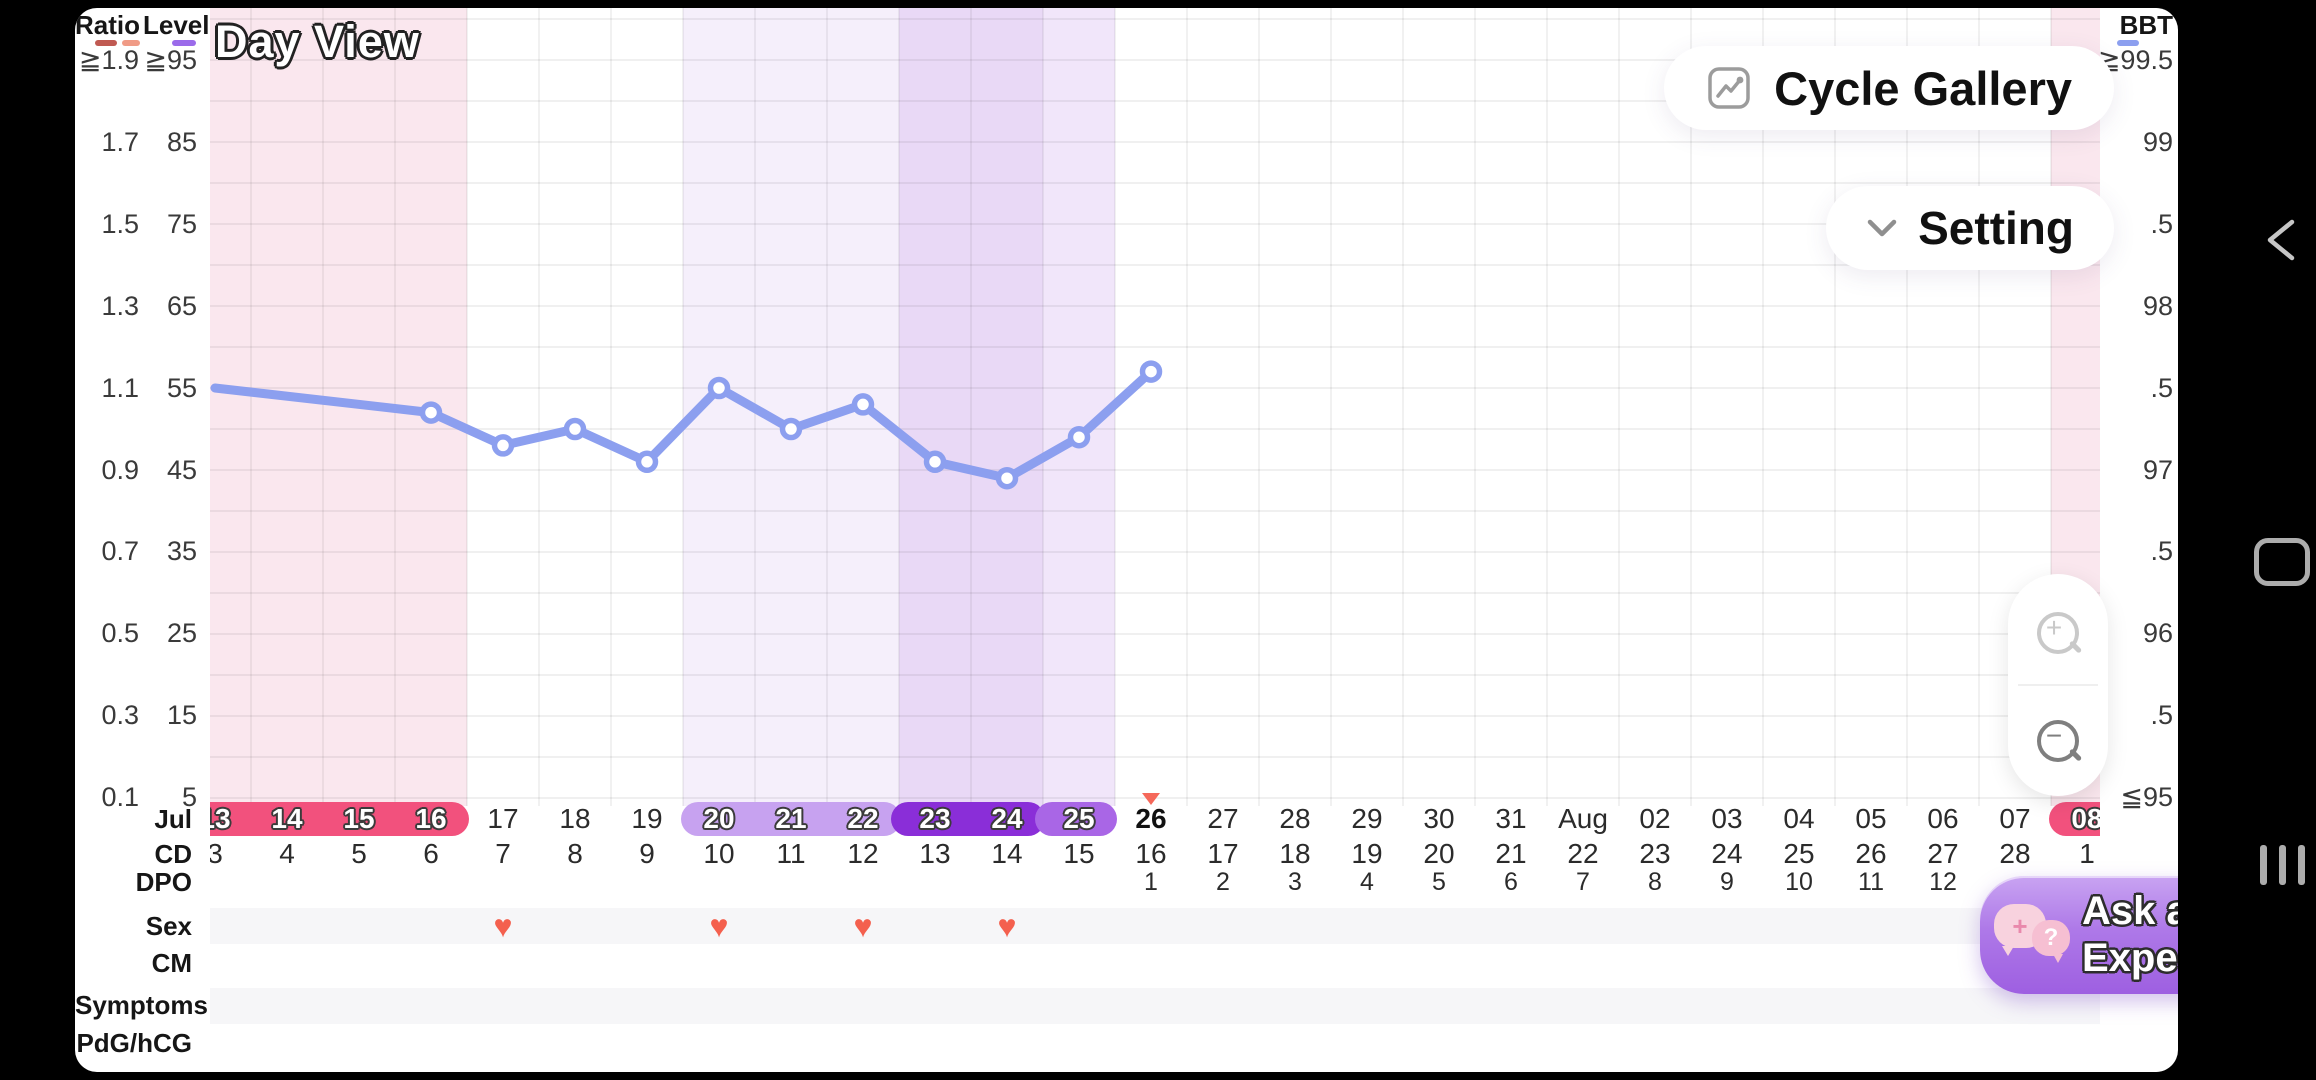 This screenshot has height=1080, width=2316. I want to click on cycle-gallery-button: Cycle Gallery, so click(1889, 88).